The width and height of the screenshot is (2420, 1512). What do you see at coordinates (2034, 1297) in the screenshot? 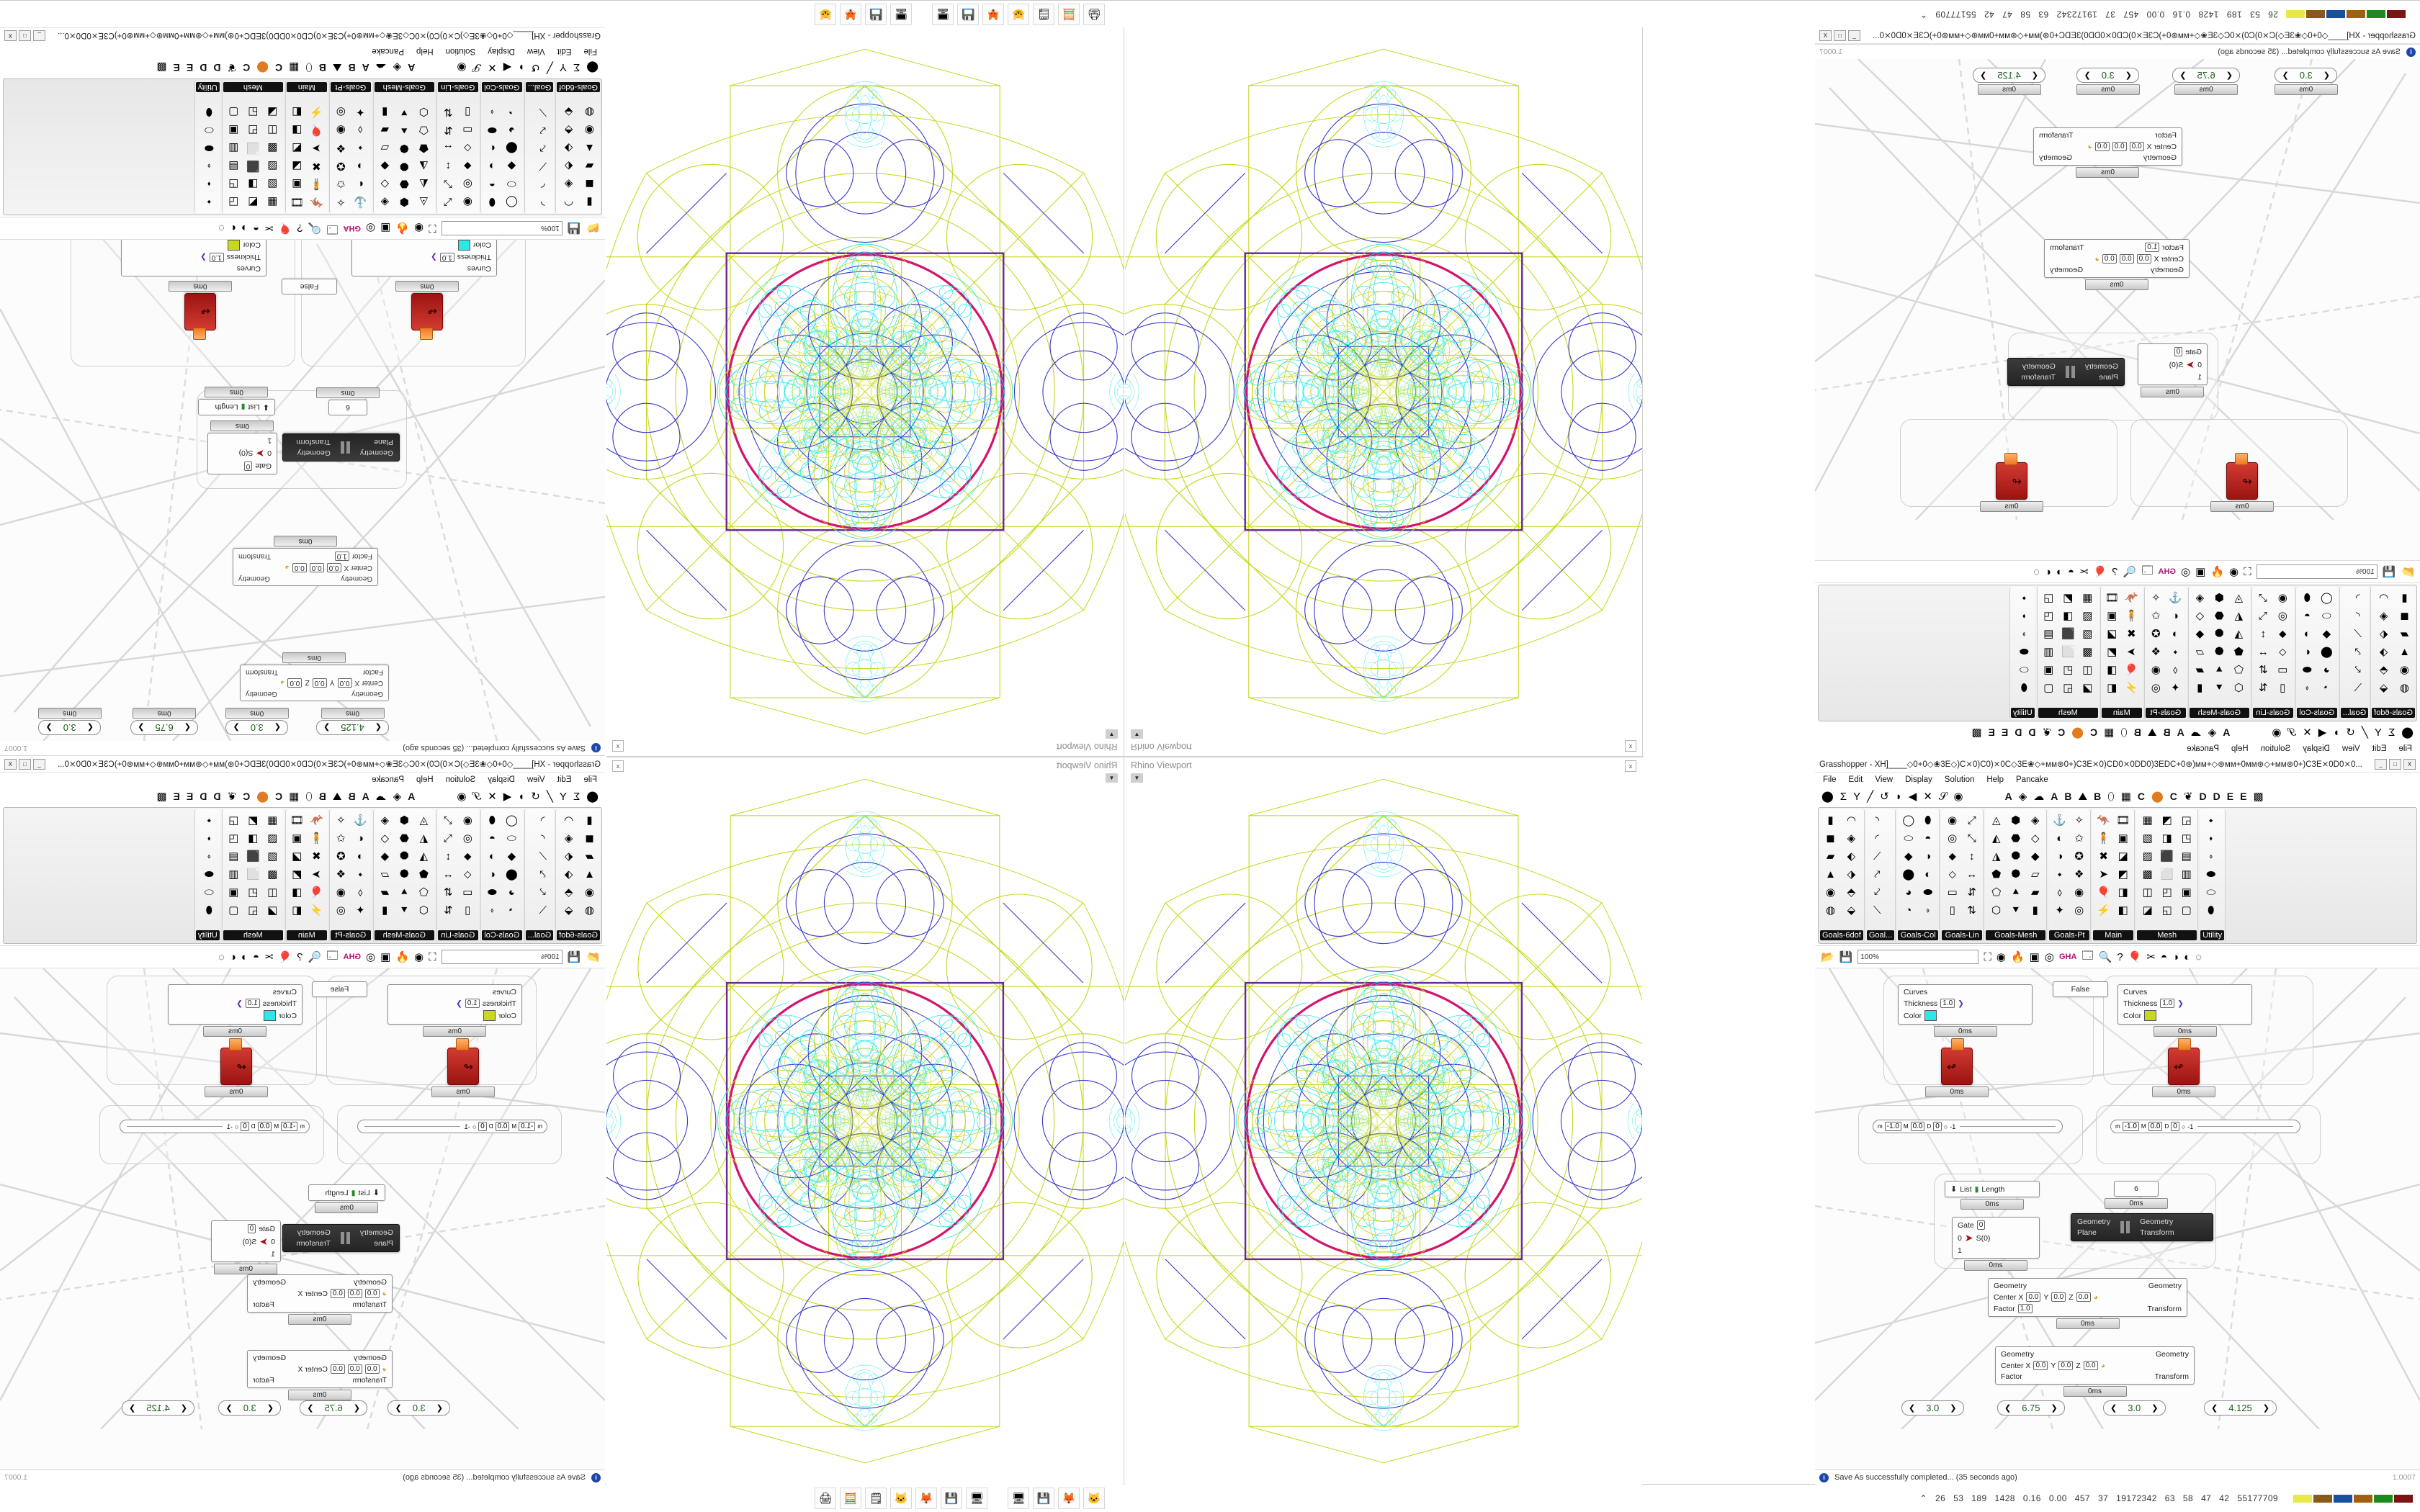
I see `center-x-field: 0.0` at bounding box center [2034, 1297].